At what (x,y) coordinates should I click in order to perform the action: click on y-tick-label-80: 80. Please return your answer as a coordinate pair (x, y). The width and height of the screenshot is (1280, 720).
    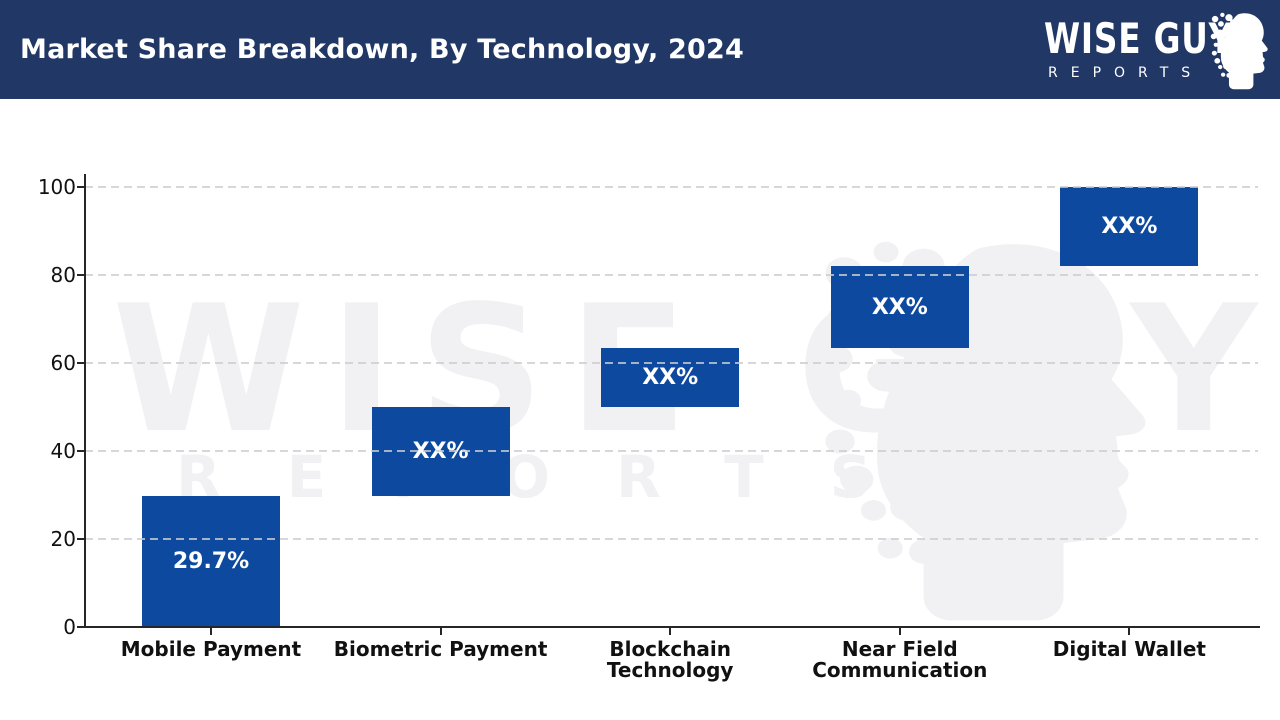
    Looking at the image, I should click on (63, 275).